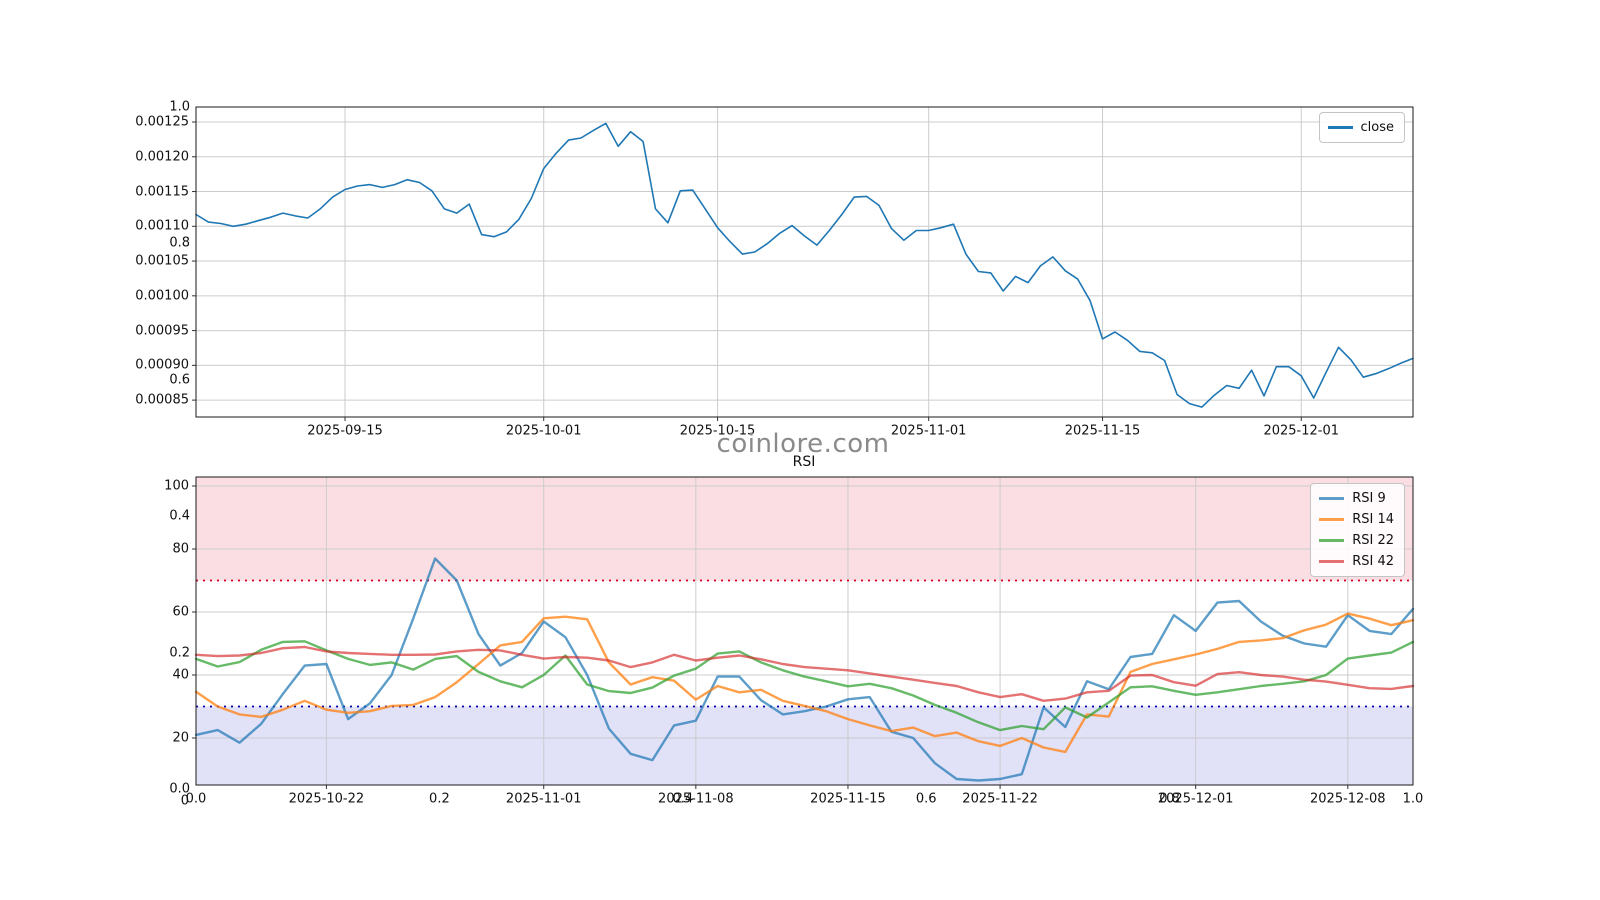  Describe the element at coordinates (180, 549) in the screenshot. I see `y-tick-label: 80` at that location.